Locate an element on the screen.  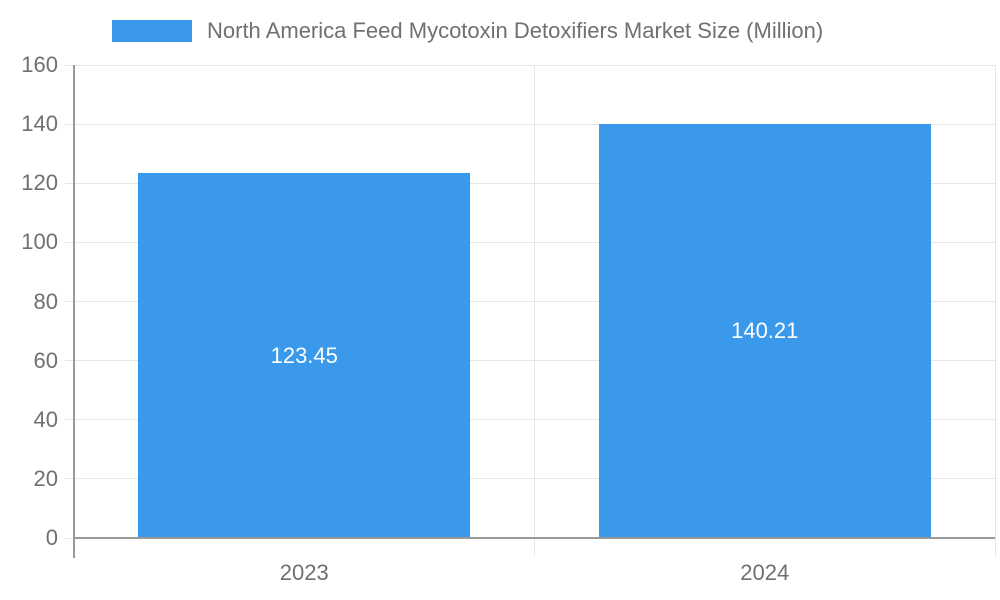
bar-value-label: 140.21 is located at coordinates (765, 330).